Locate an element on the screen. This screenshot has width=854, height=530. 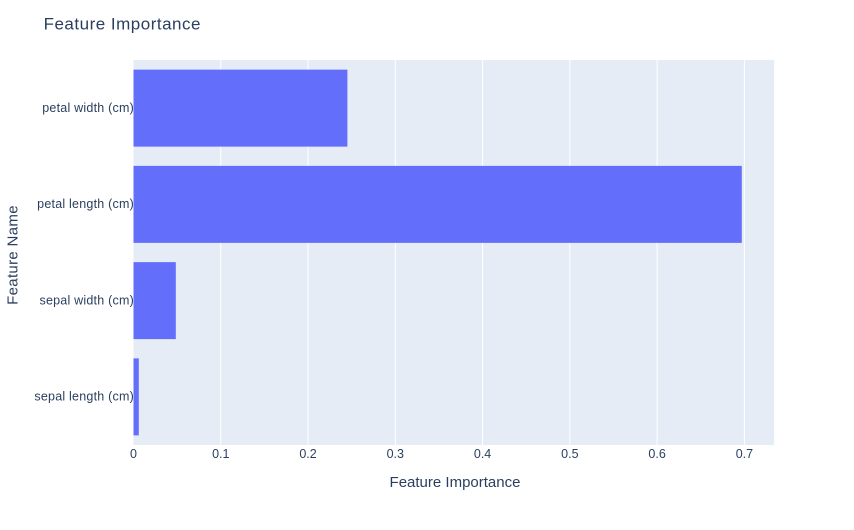
svg-text: 0.7 is located at coordinates (744, 454).